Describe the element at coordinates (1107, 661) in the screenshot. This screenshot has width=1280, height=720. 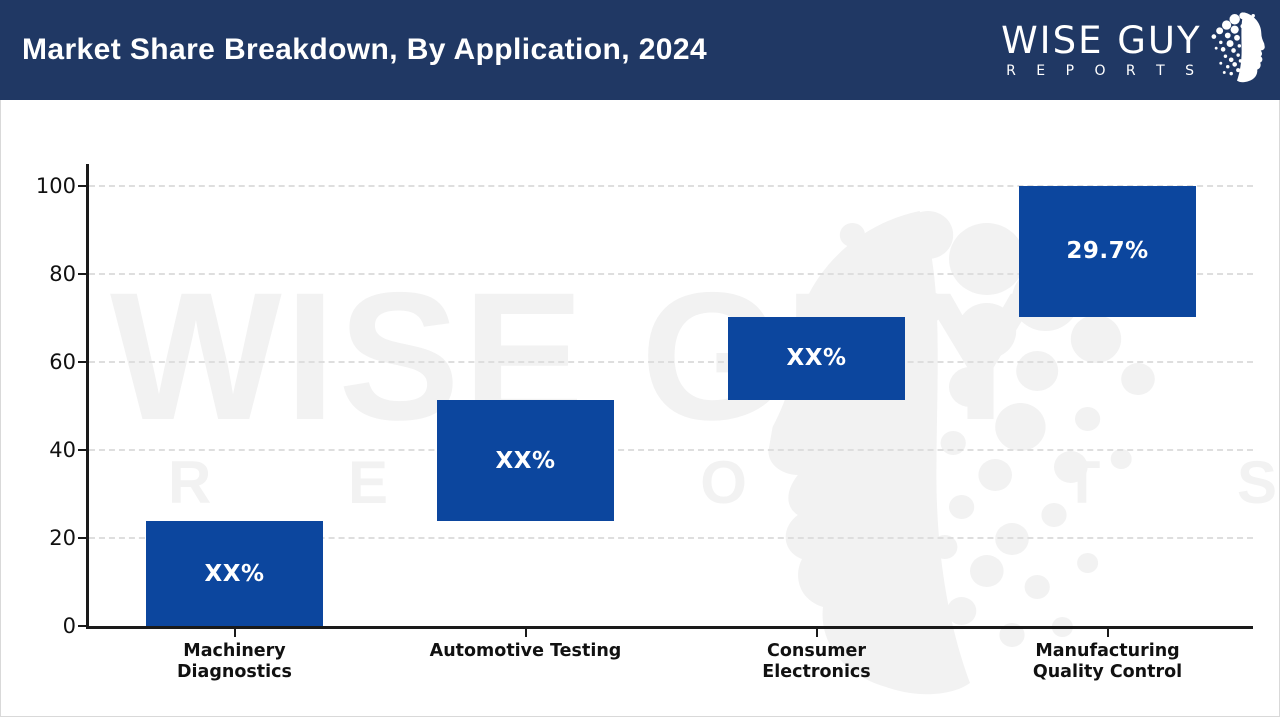
I see `x-tick-label-manufacturing-quality-control: Manufacturing Quality Control` at that location.